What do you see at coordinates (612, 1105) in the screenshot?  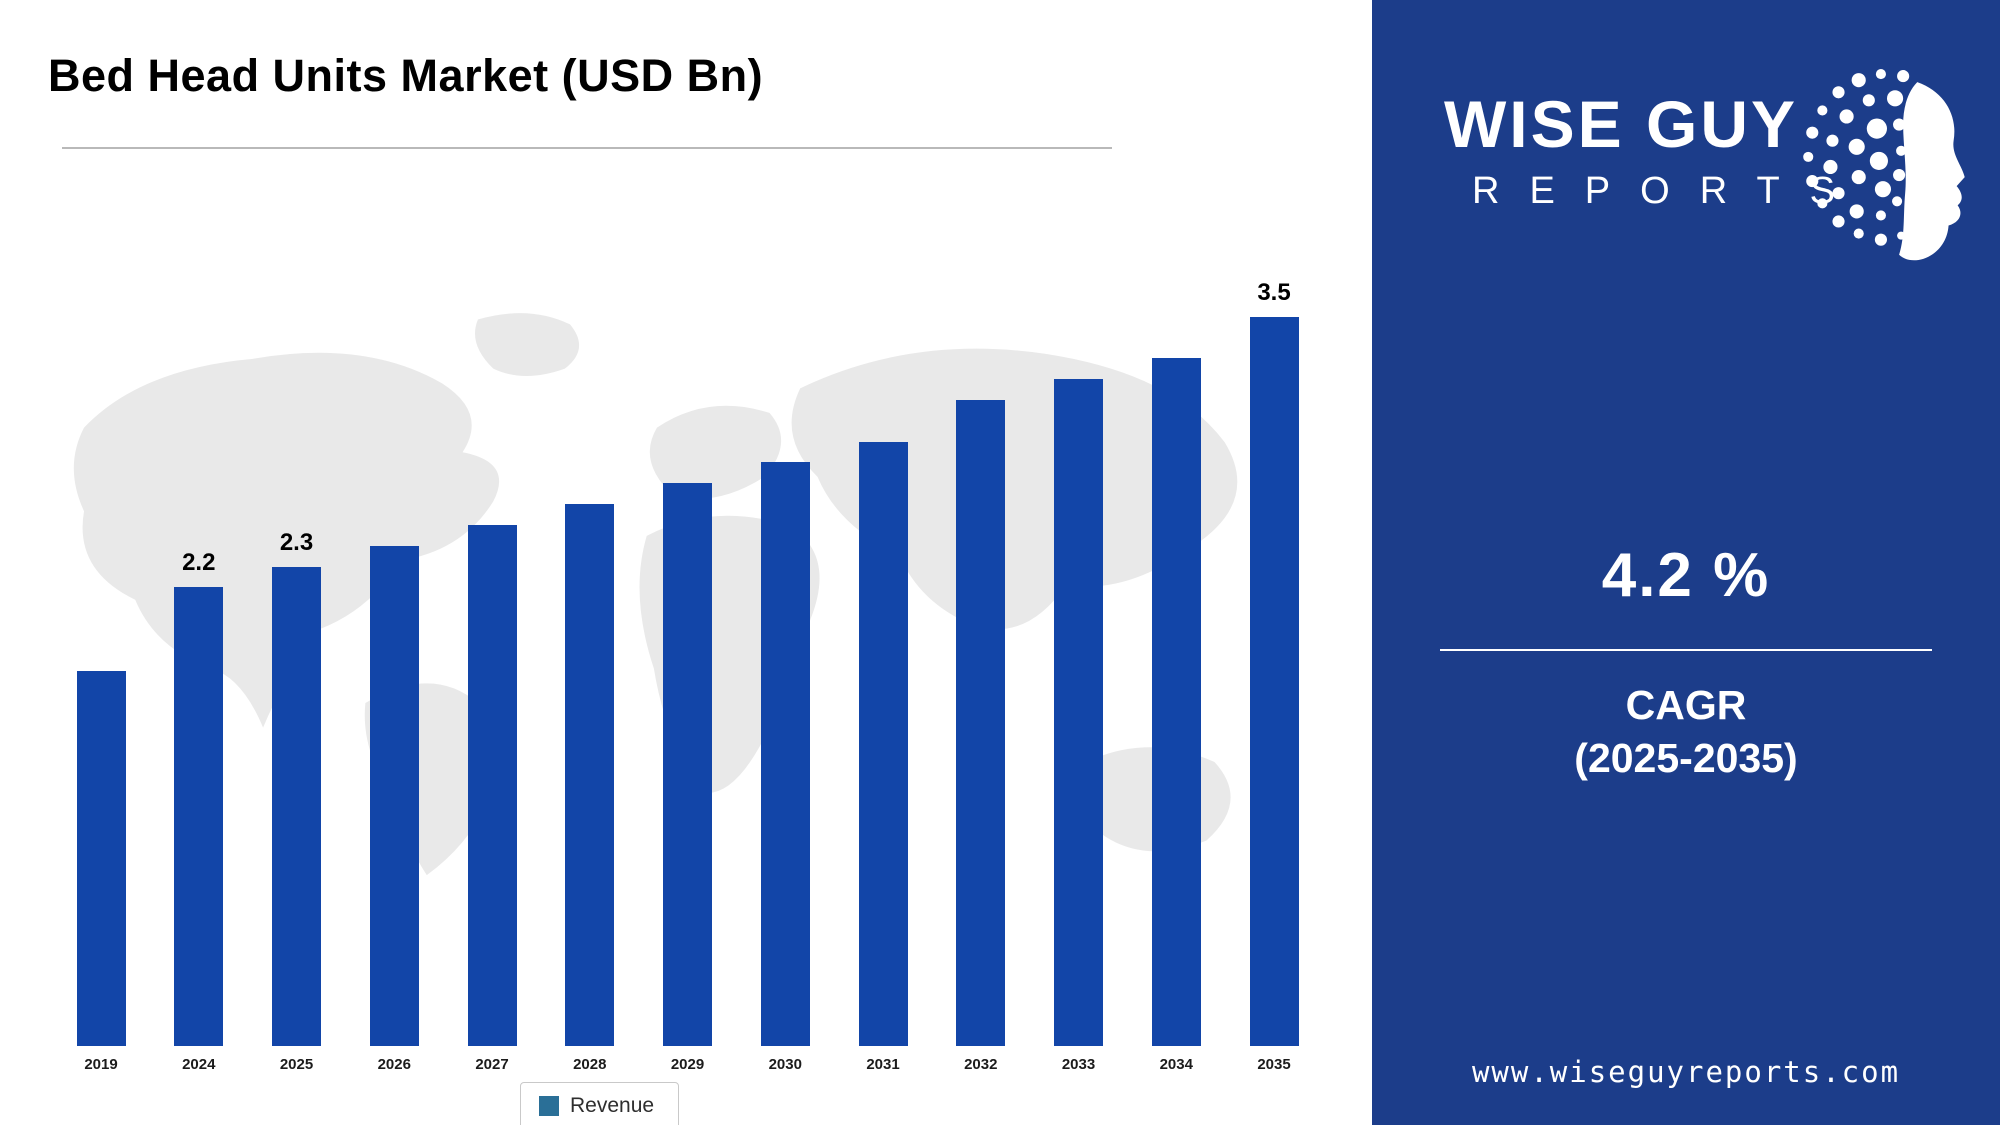 I see `legend-label-revenue: Revenue` at bounding box center [612, 1105].